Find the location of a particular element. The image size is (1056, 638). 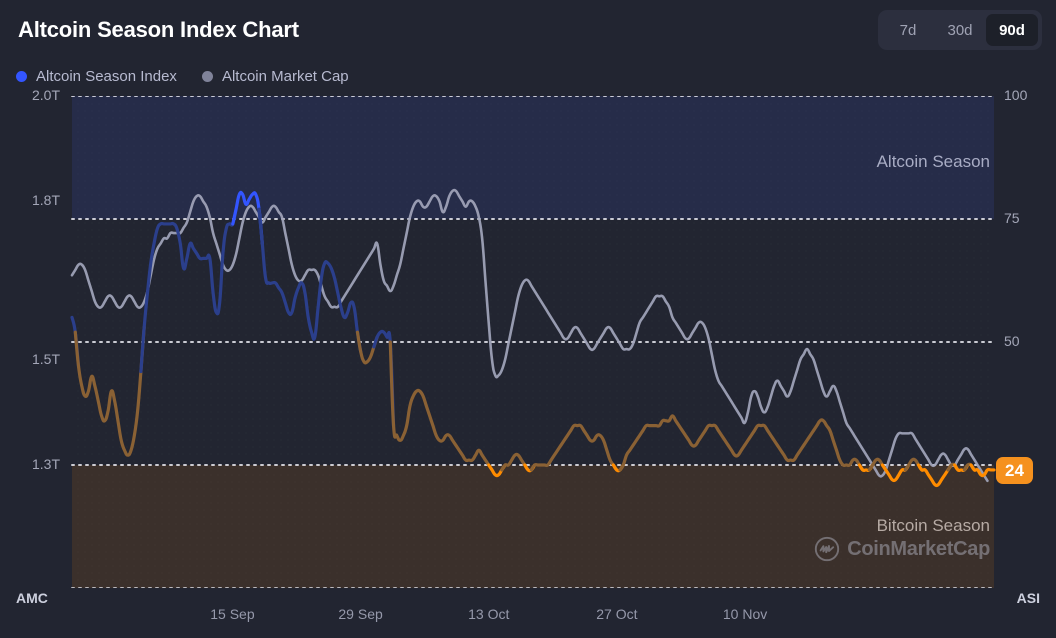

range-button-30d: 30d is located at coordinates (960, 30).